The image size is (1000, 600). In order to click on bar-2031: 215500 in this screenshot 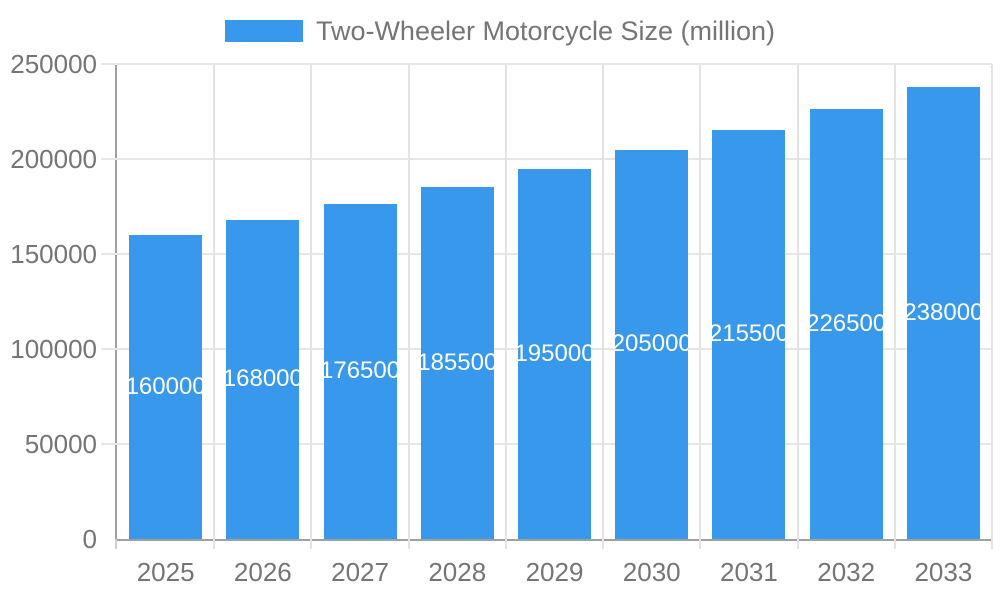, I will do `click(749, 334)`.